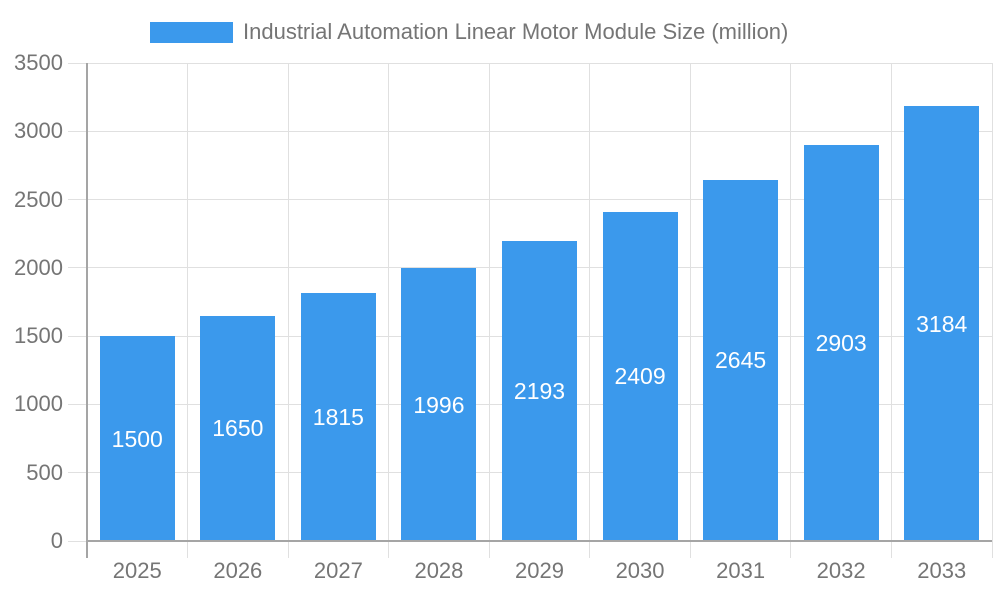 This screenshot has width=1000, height=600. I want to click on x-axis-tick-label: 2033, so click(942, 570).